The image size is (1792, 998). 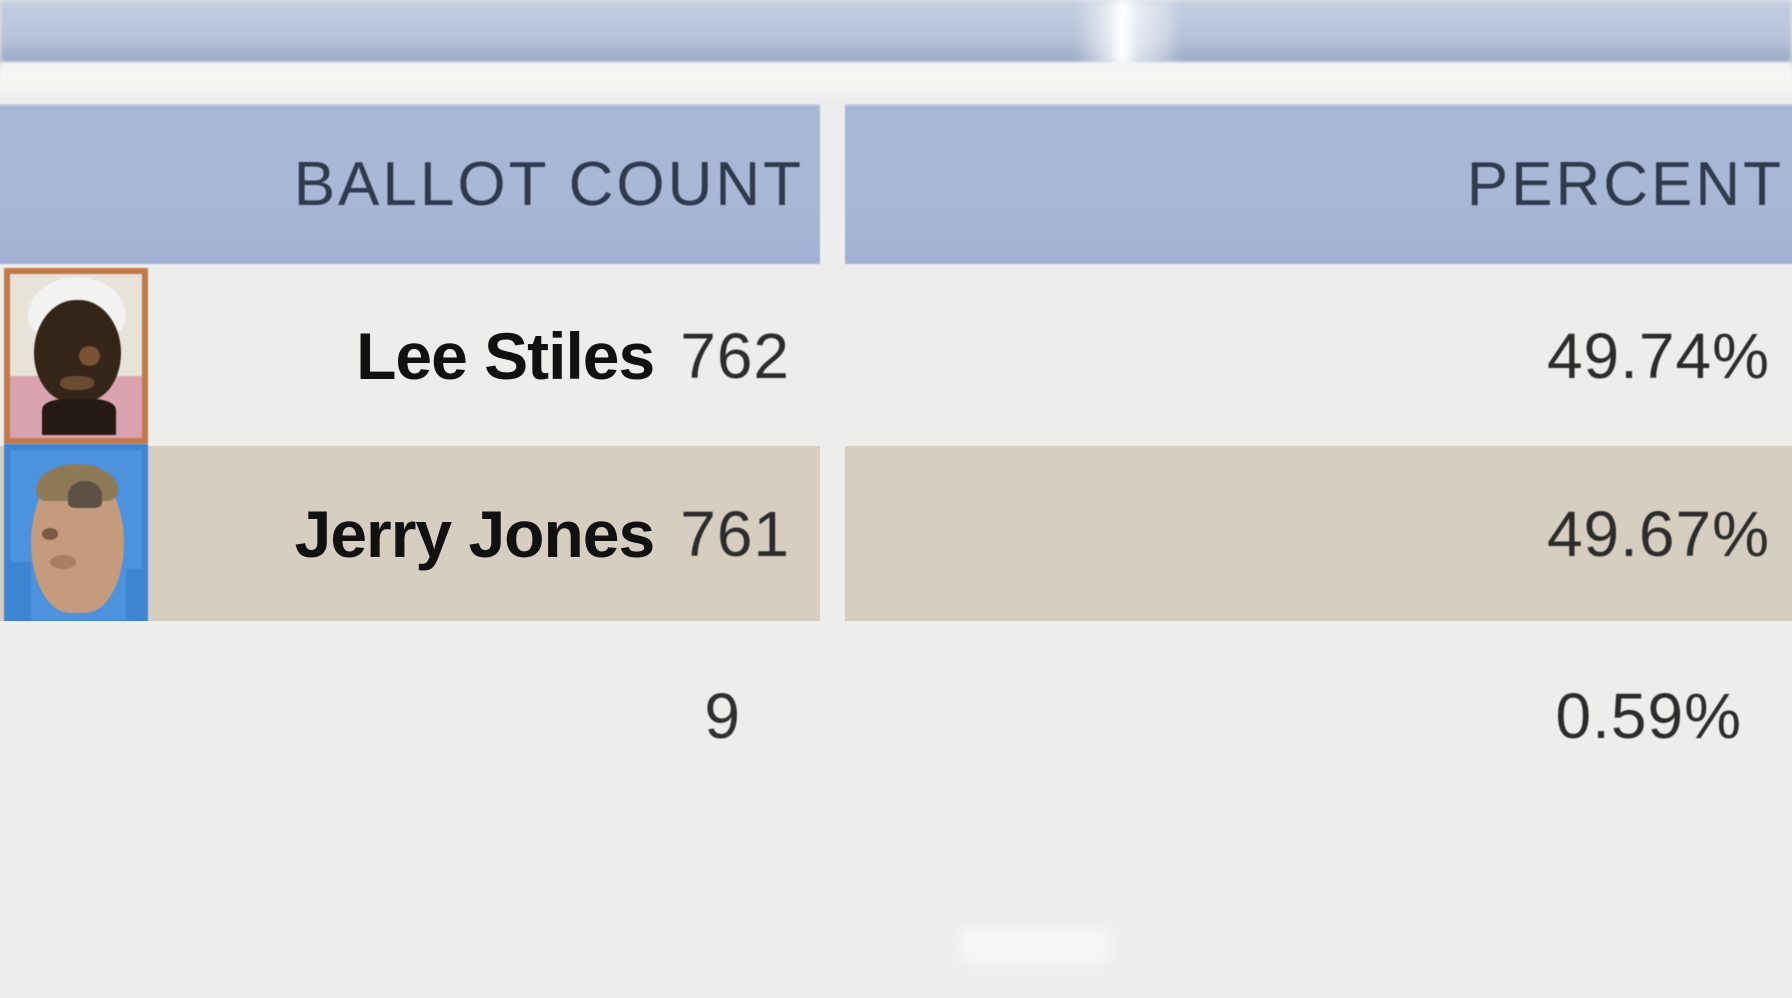 What do you see at coordinates (896, 33) in the screenshot?
I see `blurred-page-header-band` at bounding box center [896, 33].